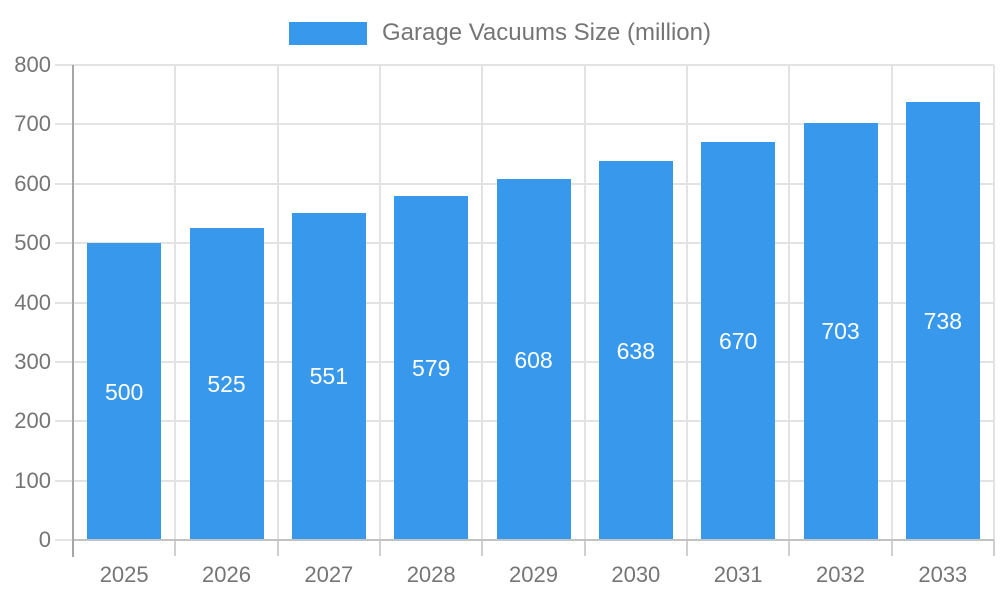  I want to click on bar-2025: 500, so click(124, 391).